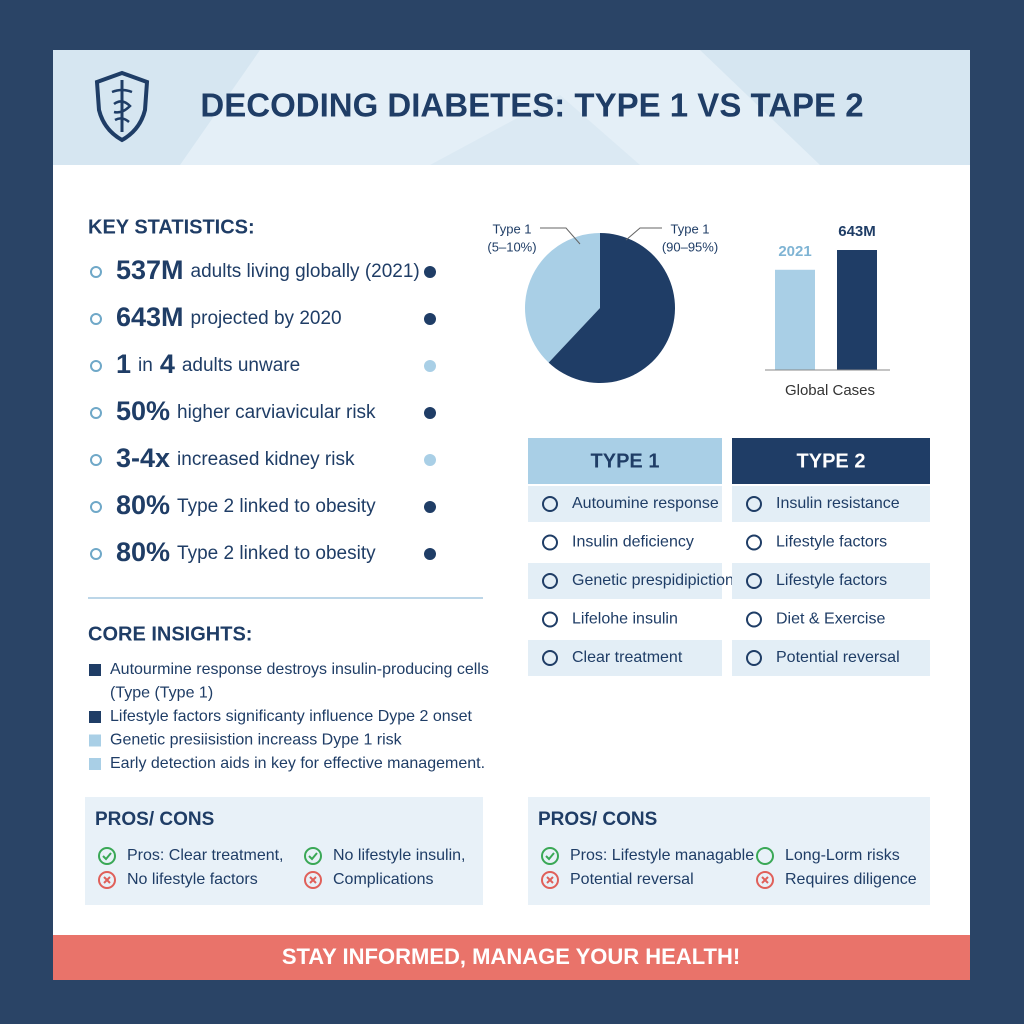 Image resolution: width=1024 pixels, height=1024 pixels. What do you see at coordinates (276, 412) in the screenshot?
I see `stat-text: higher carviavicular risk` at bounding box center [276, 412].